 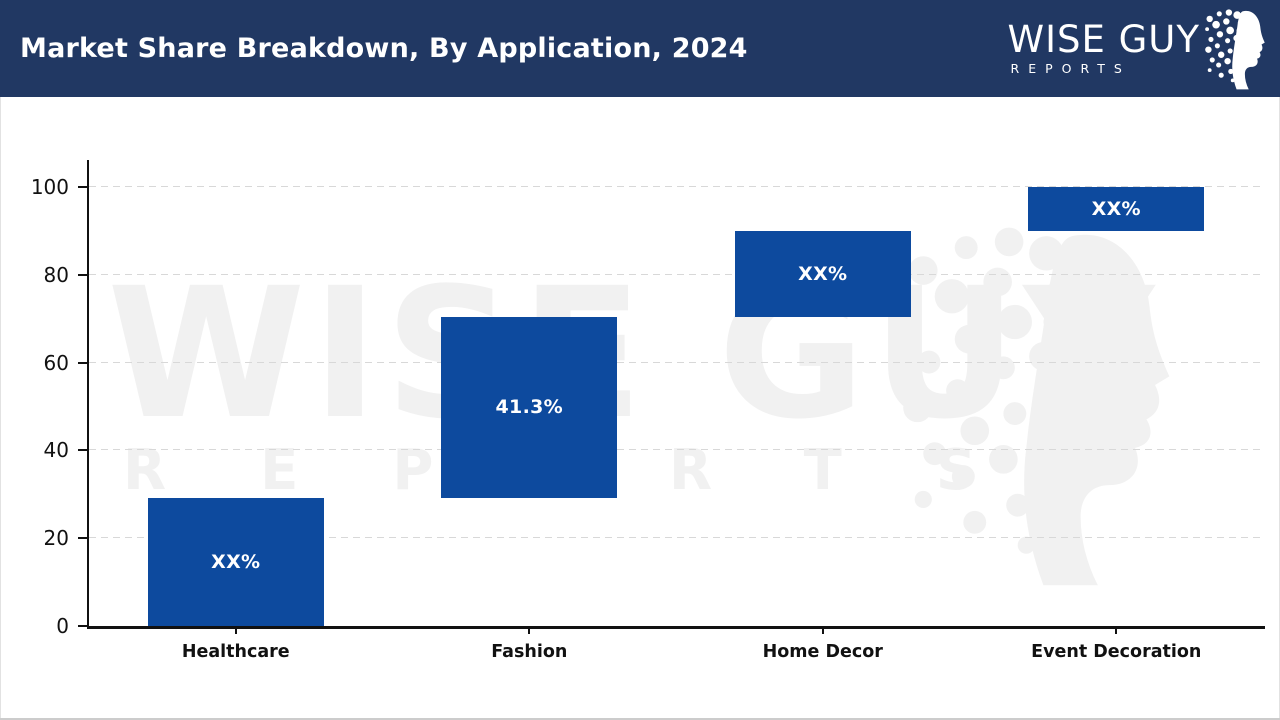 What do you see at coordinates (88, 394) in the screenshot?
I see `y-axis-spine` at bounding box center [88, 394].